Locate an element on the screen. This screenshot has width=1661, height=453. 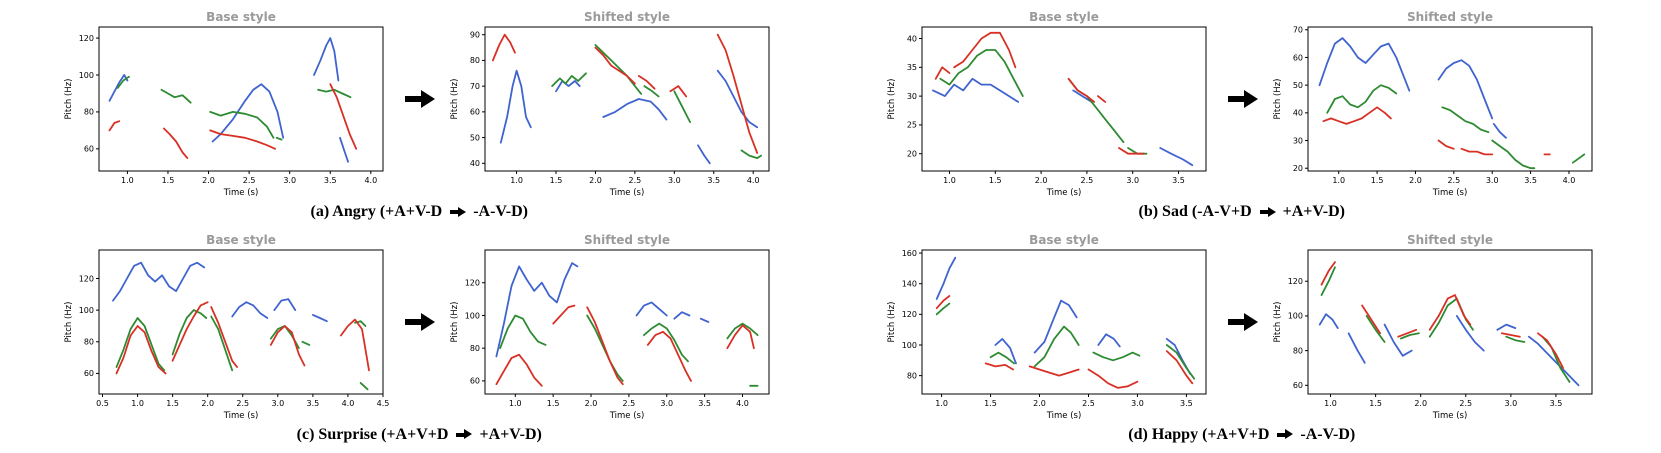
svg-text: 35 is located at coordinates (912, 67).